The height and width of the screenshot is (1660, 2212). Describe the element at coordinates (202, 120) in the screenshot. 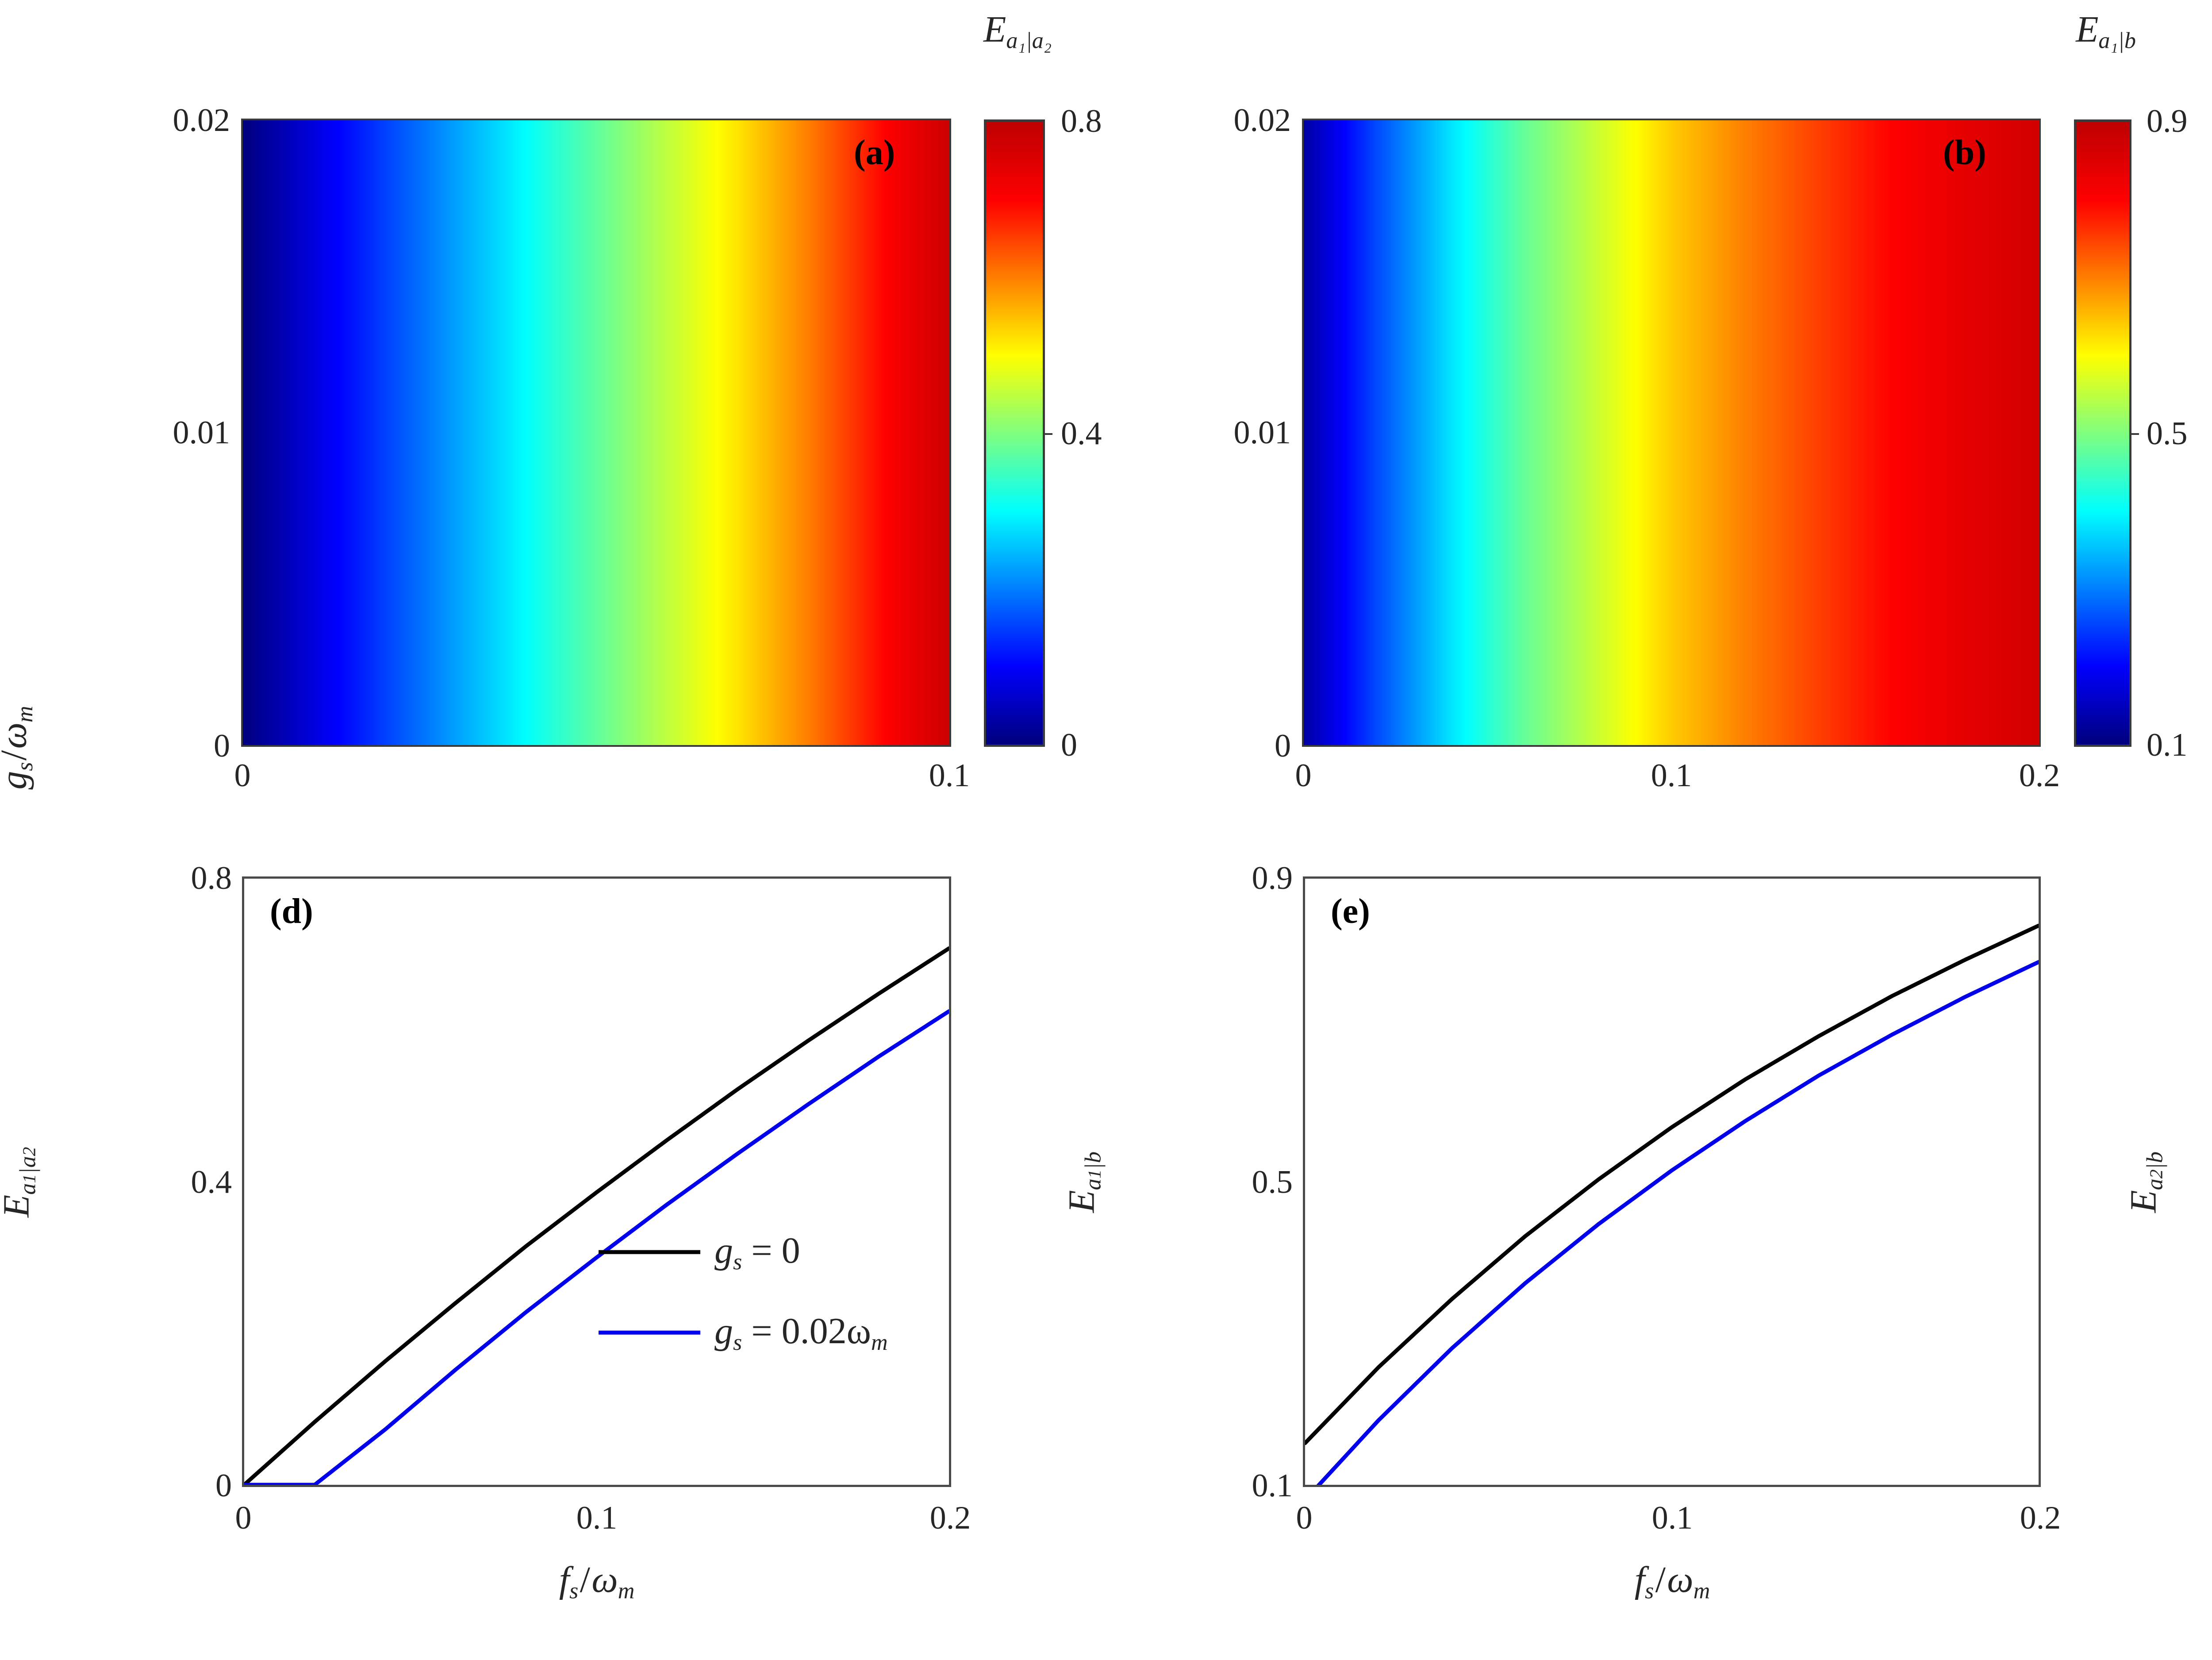

I see `ytick-a-2: 0.02` at that location.